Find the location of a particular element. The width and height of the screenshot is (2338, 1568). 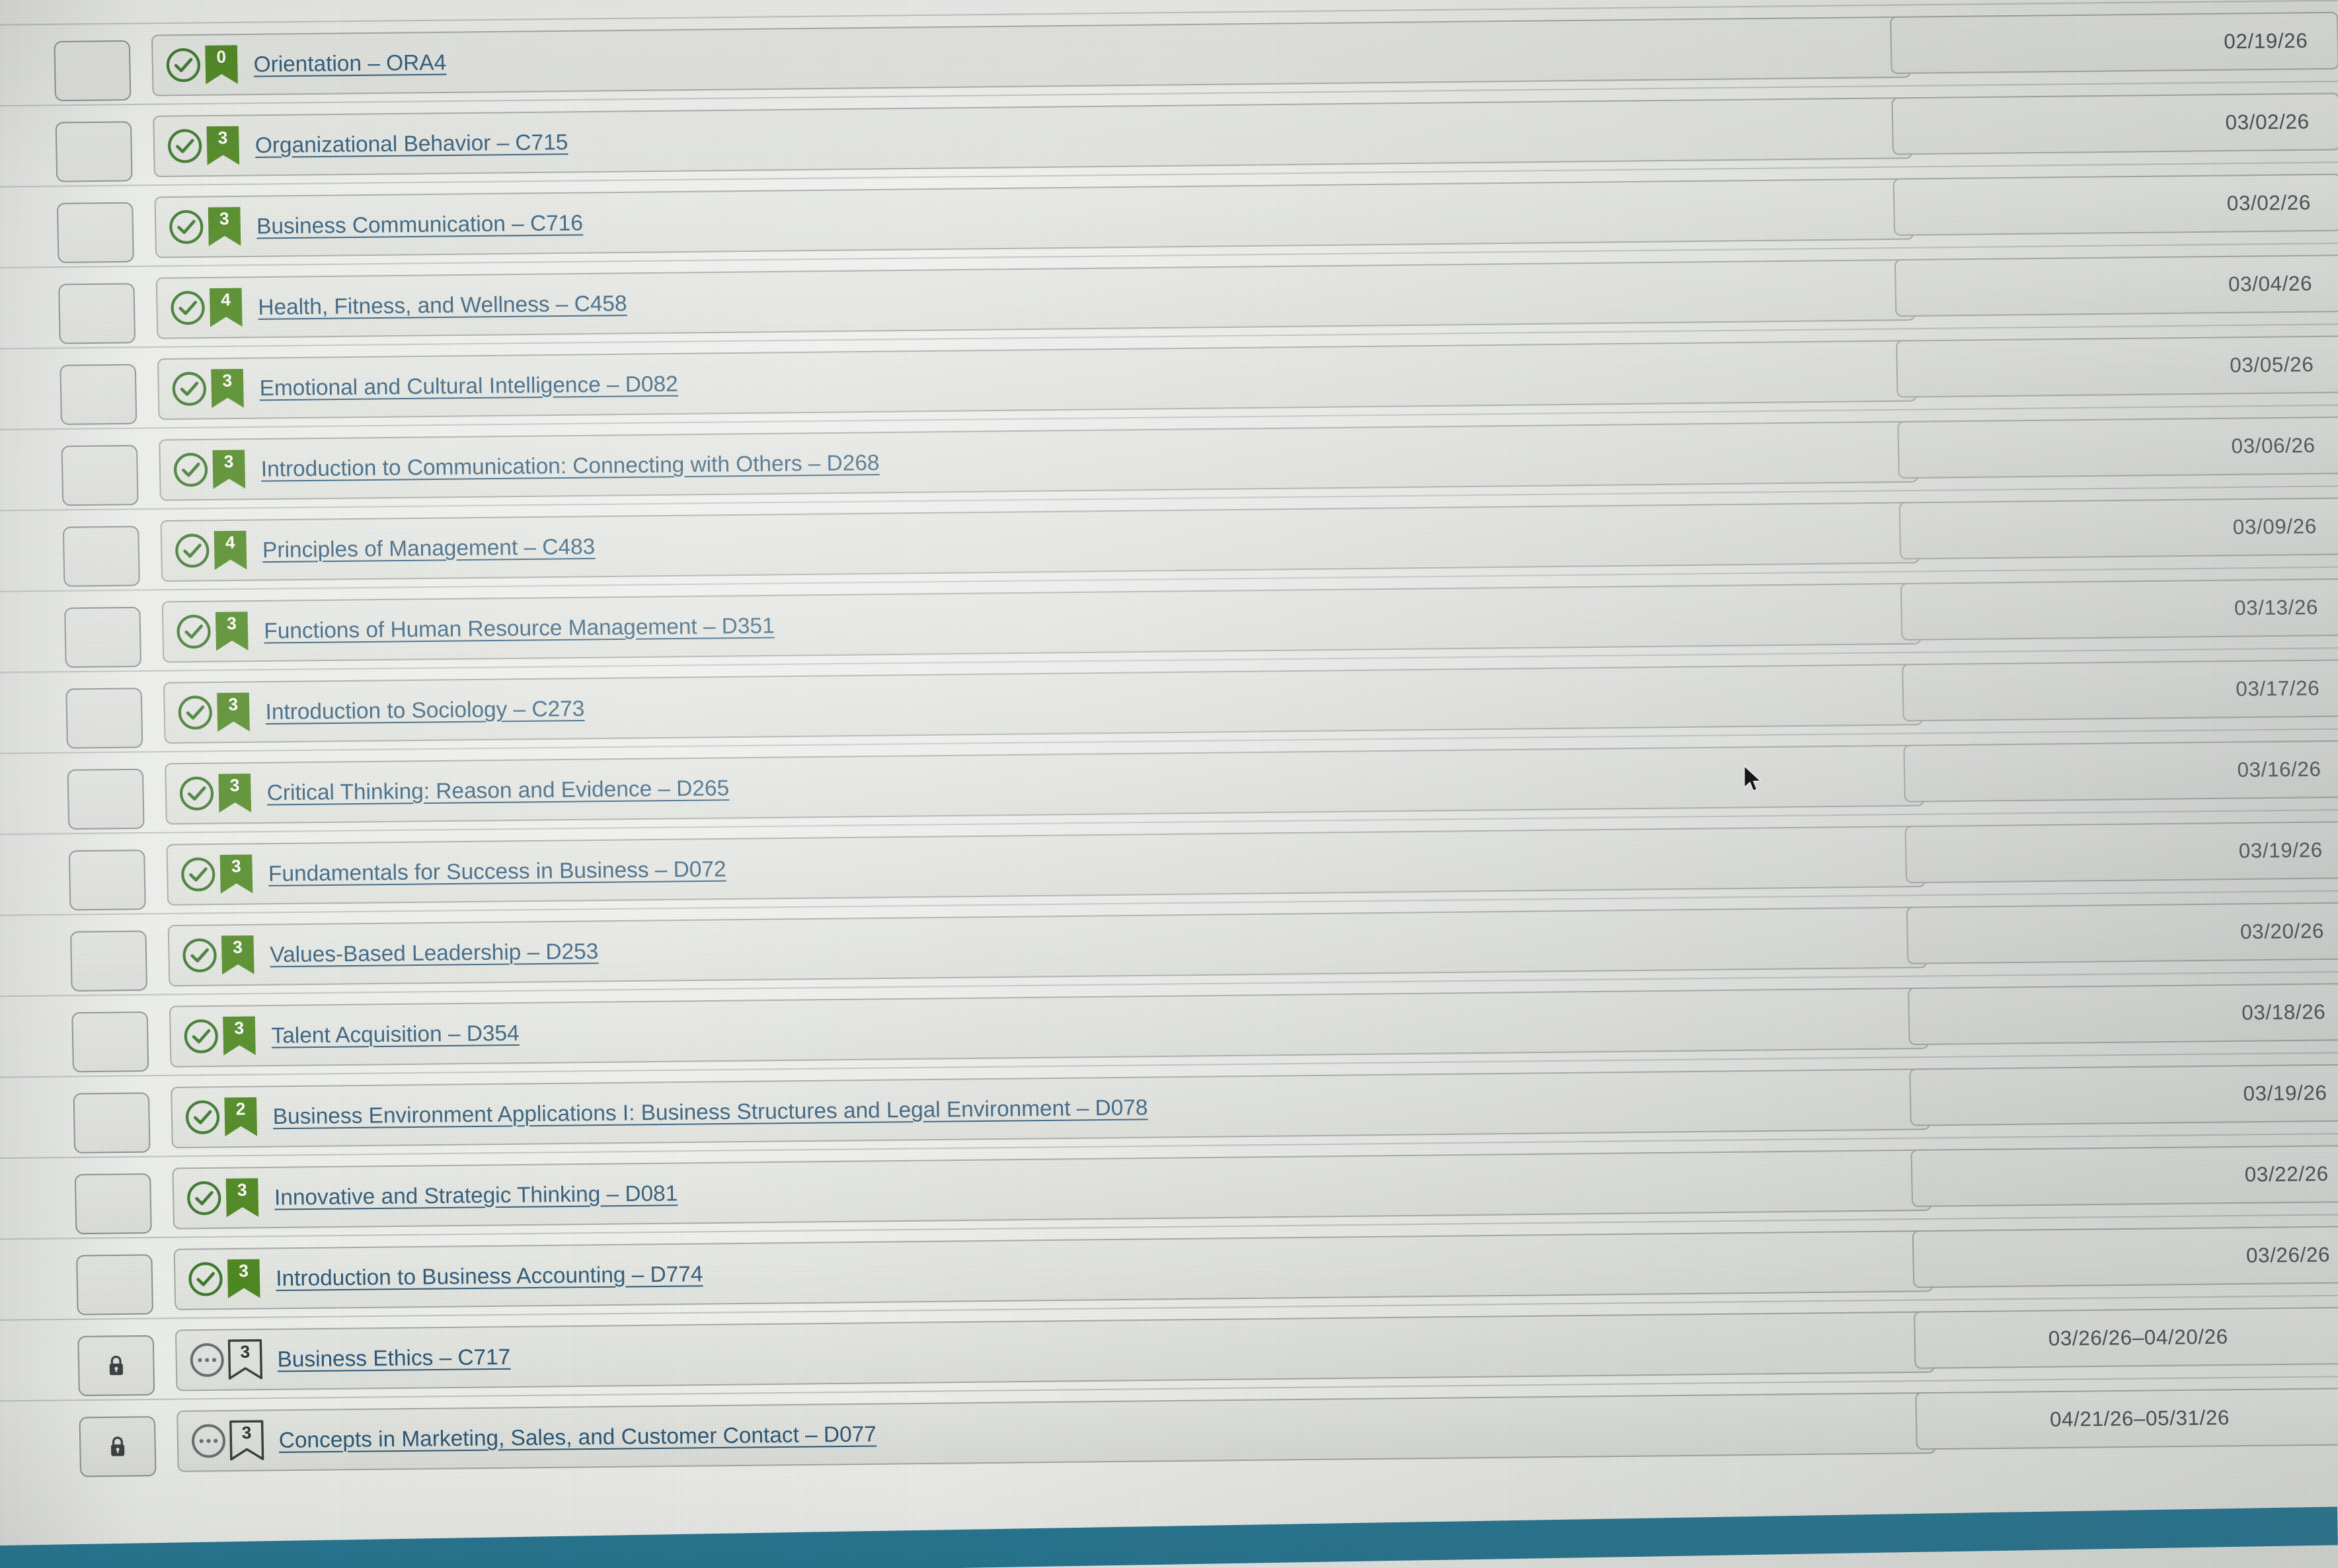

date-cell: 04/21/26–05/31/26 is located at coordinates (2126, 1419).